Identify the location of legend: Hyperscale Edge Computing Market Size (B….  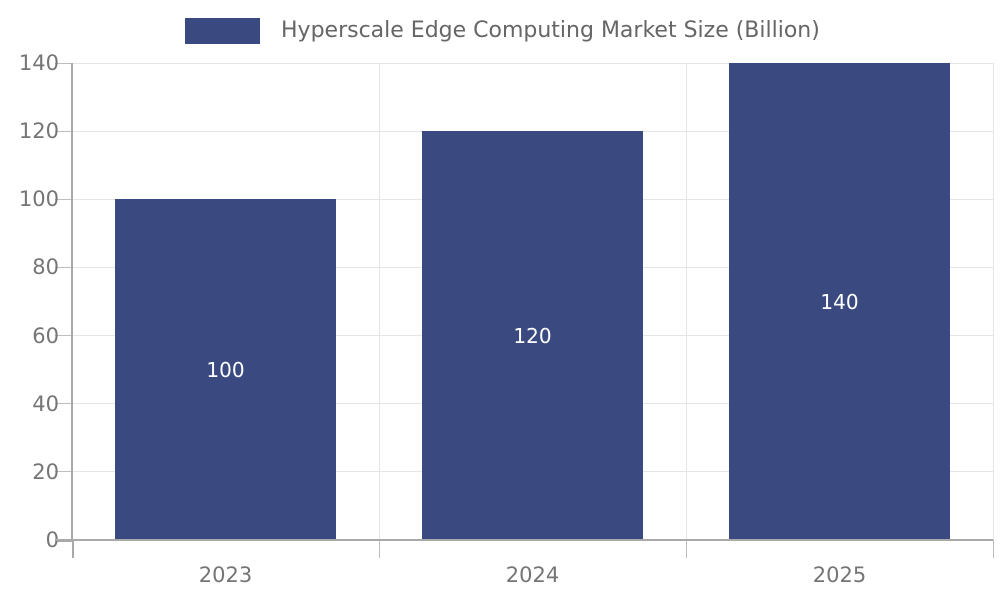
(502, 31).